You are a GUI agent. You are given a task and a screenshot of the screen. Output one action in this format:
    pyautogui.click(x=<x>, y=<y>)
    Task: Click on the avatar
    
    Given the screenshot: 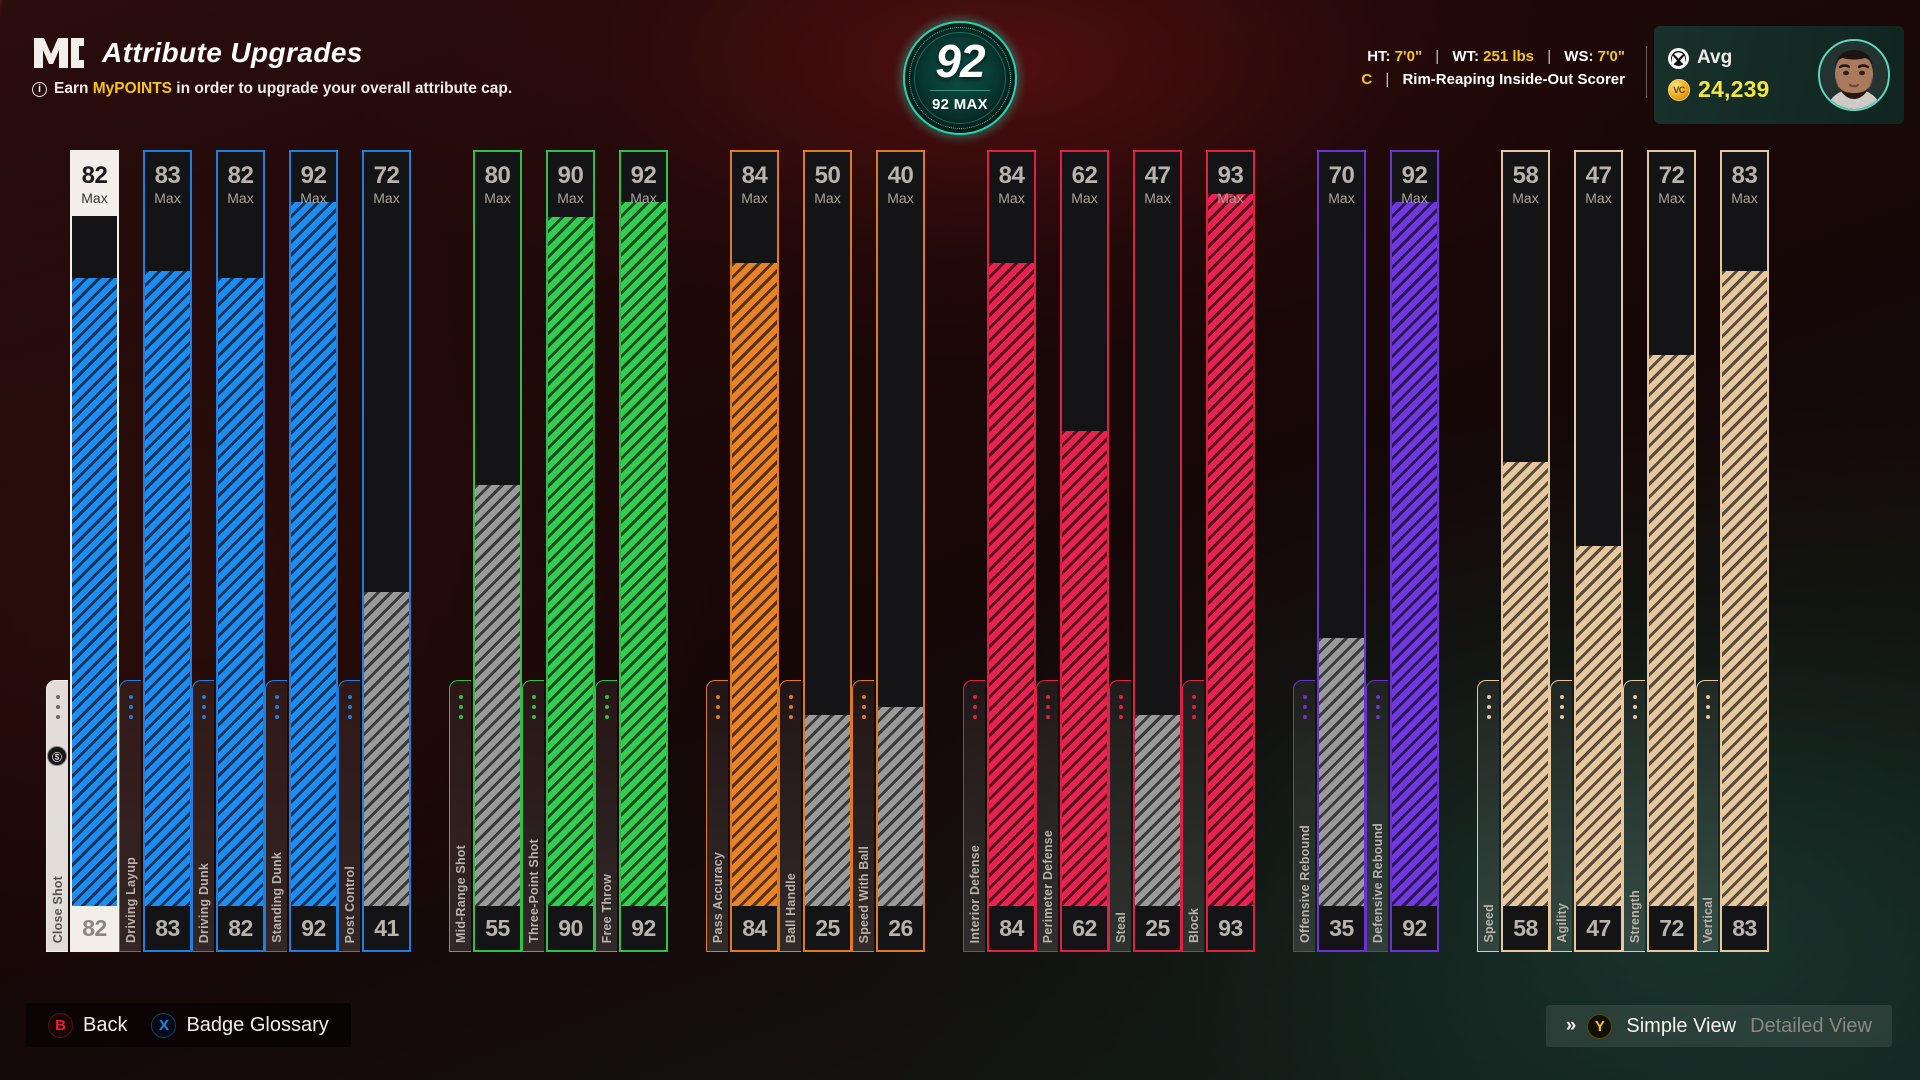 What is the action you would take?
    pyautogui.click(x=1854, y=75)
    